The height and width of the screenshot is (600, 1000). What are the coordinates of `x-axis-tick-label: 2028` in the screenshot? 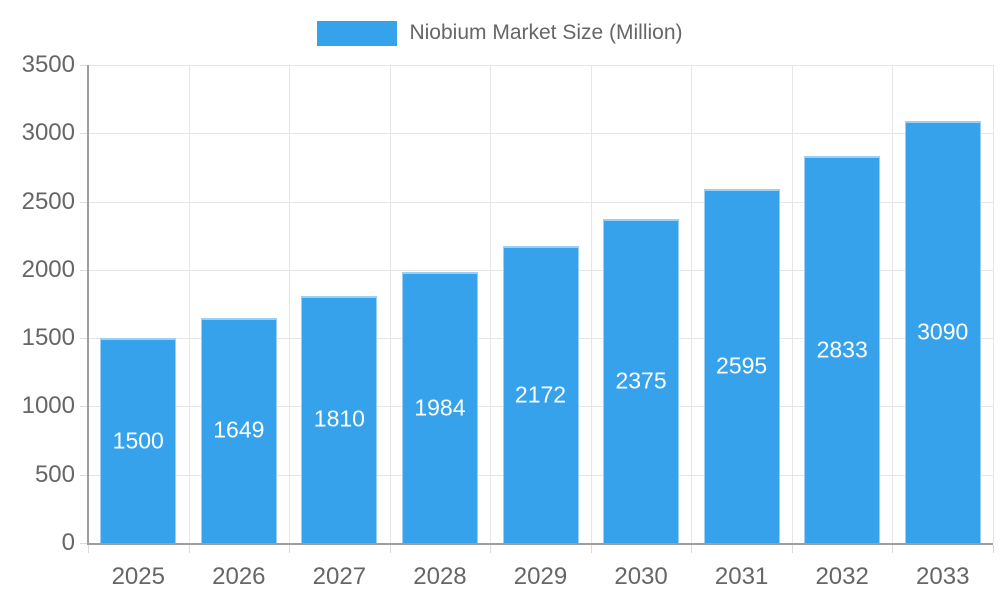 It's located at (440, 576).